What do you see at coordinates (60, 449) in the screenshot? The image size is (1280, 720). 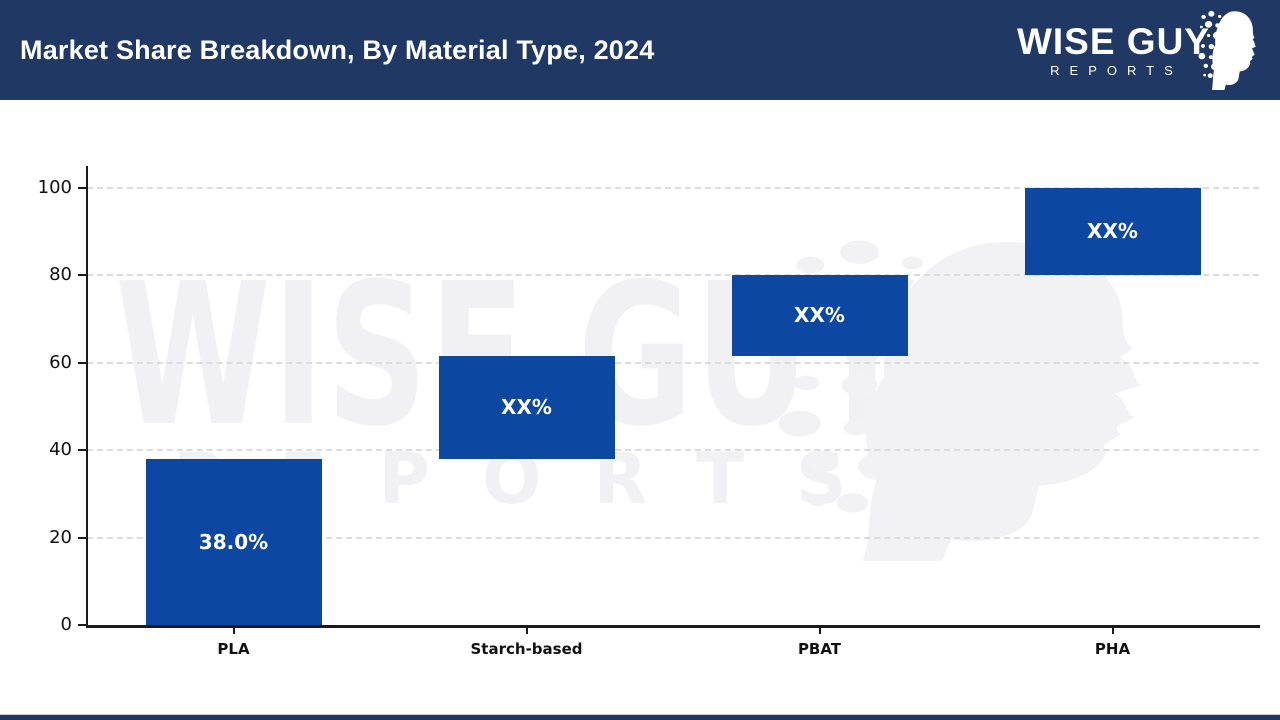 I see `y-tick-label-40: 40` at bounding box center [60, 449].